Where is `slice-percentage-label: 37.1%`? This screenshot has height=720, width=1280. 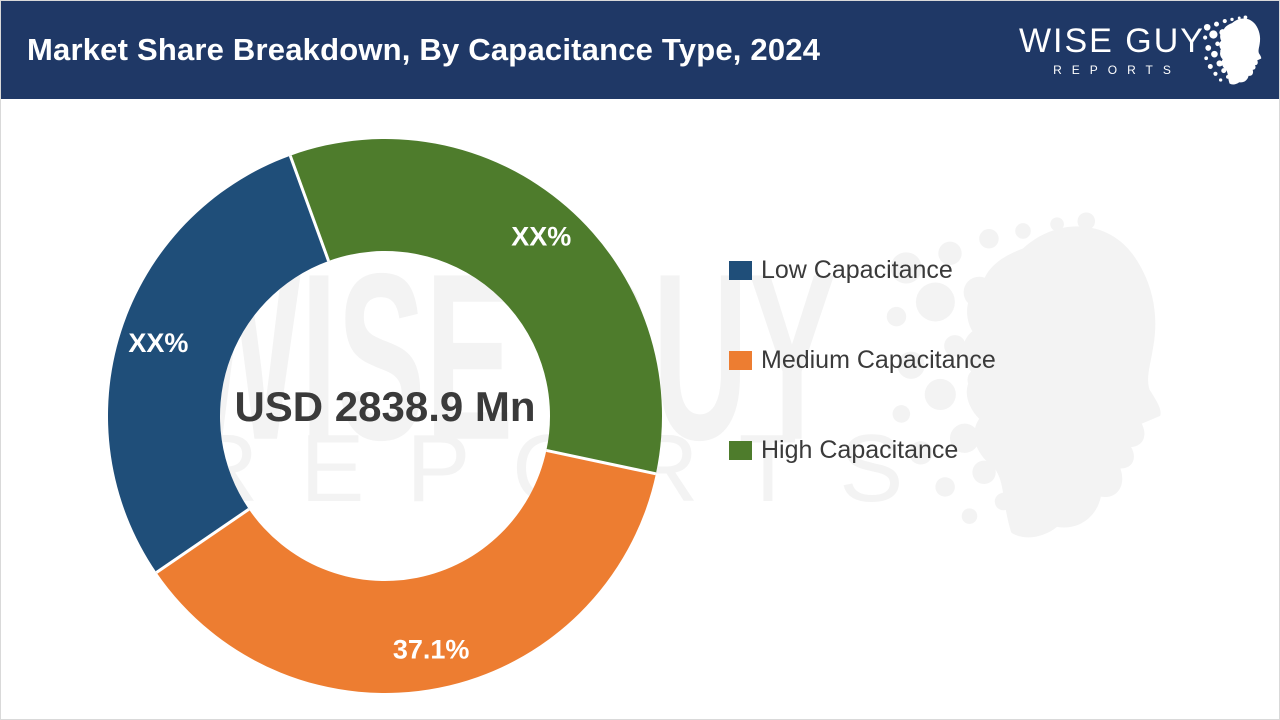 slice-percentage-label: 37.1% is located at coordinates (431, 649).